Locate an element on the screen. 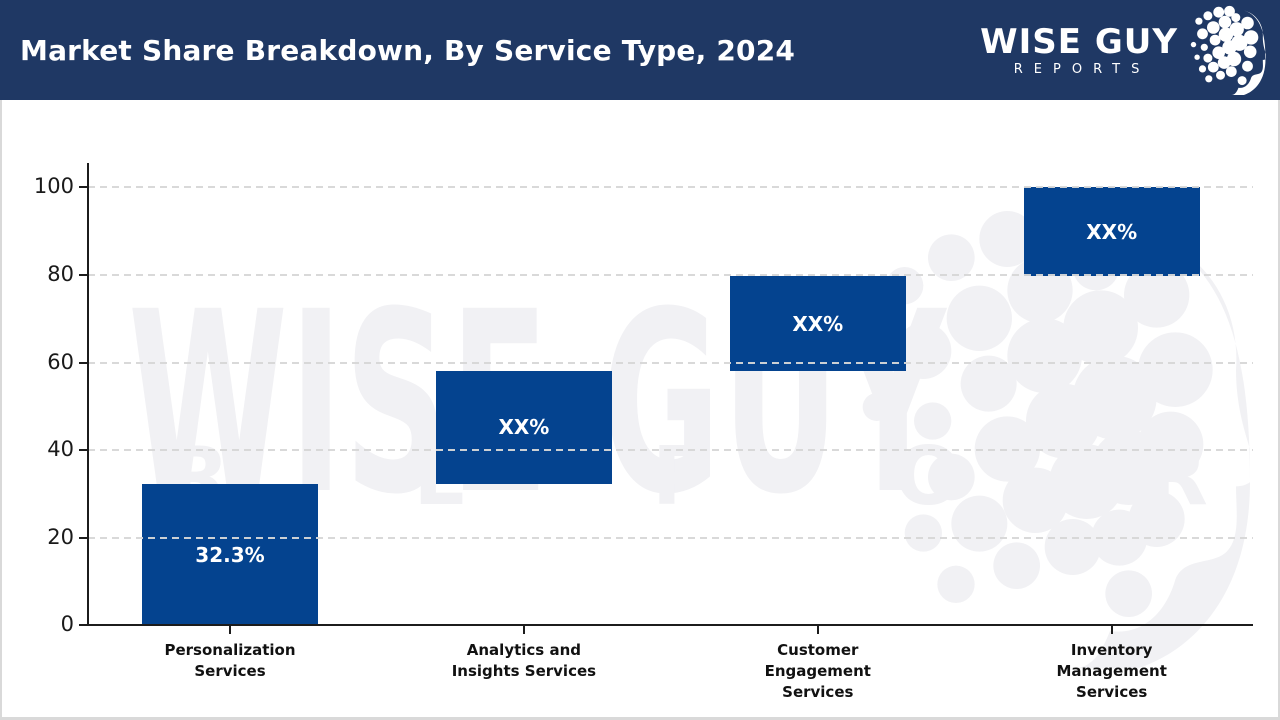  y-tick-label: 0 is located at coordinates (67, 624).